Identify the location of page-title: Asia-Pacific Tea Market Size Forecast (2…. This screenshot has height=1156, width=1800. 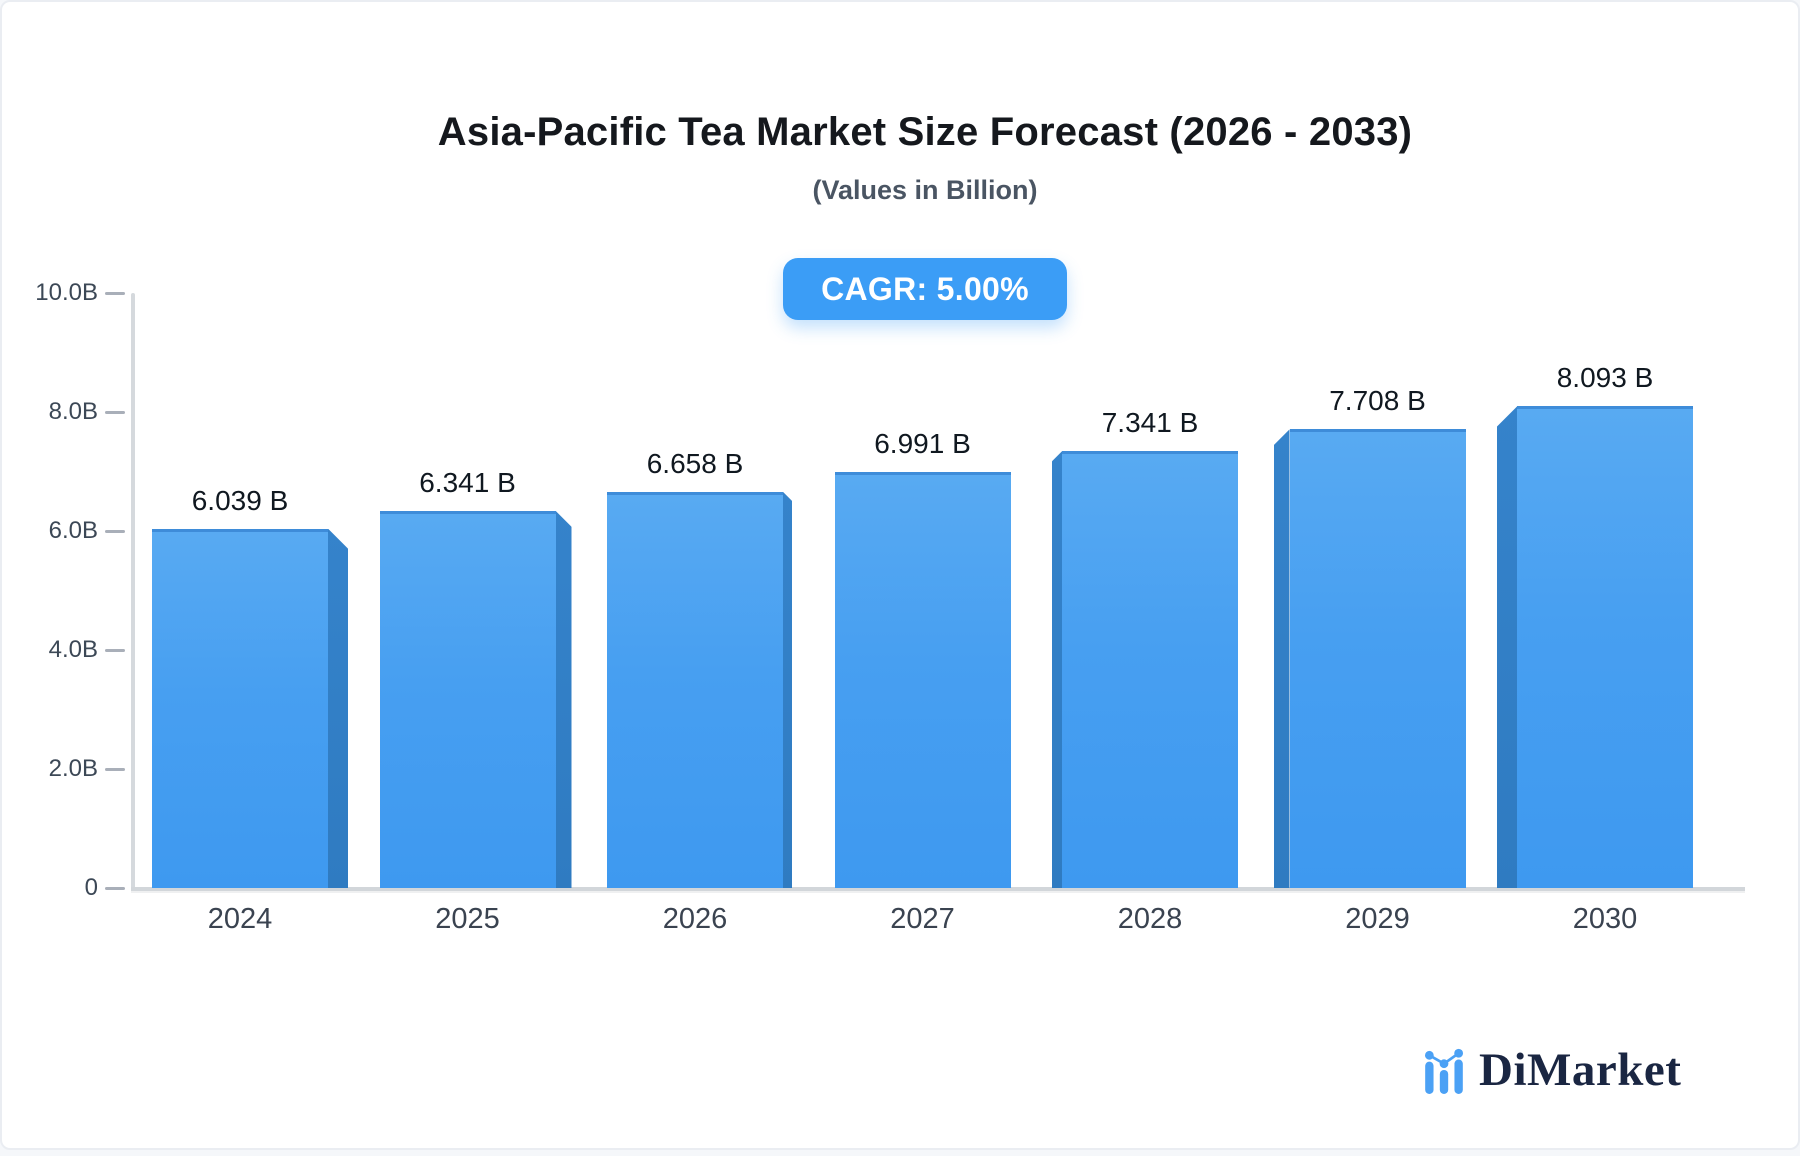
(925, 132).